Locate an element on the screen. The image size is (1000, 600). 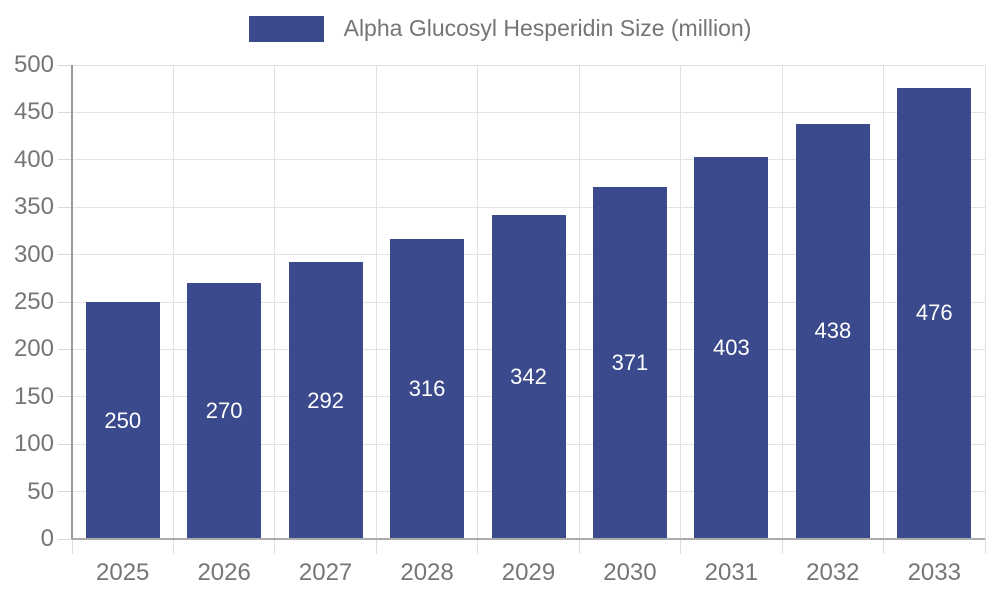
x-axis-tick-label: 2025 is located at coordinates (123, 572).